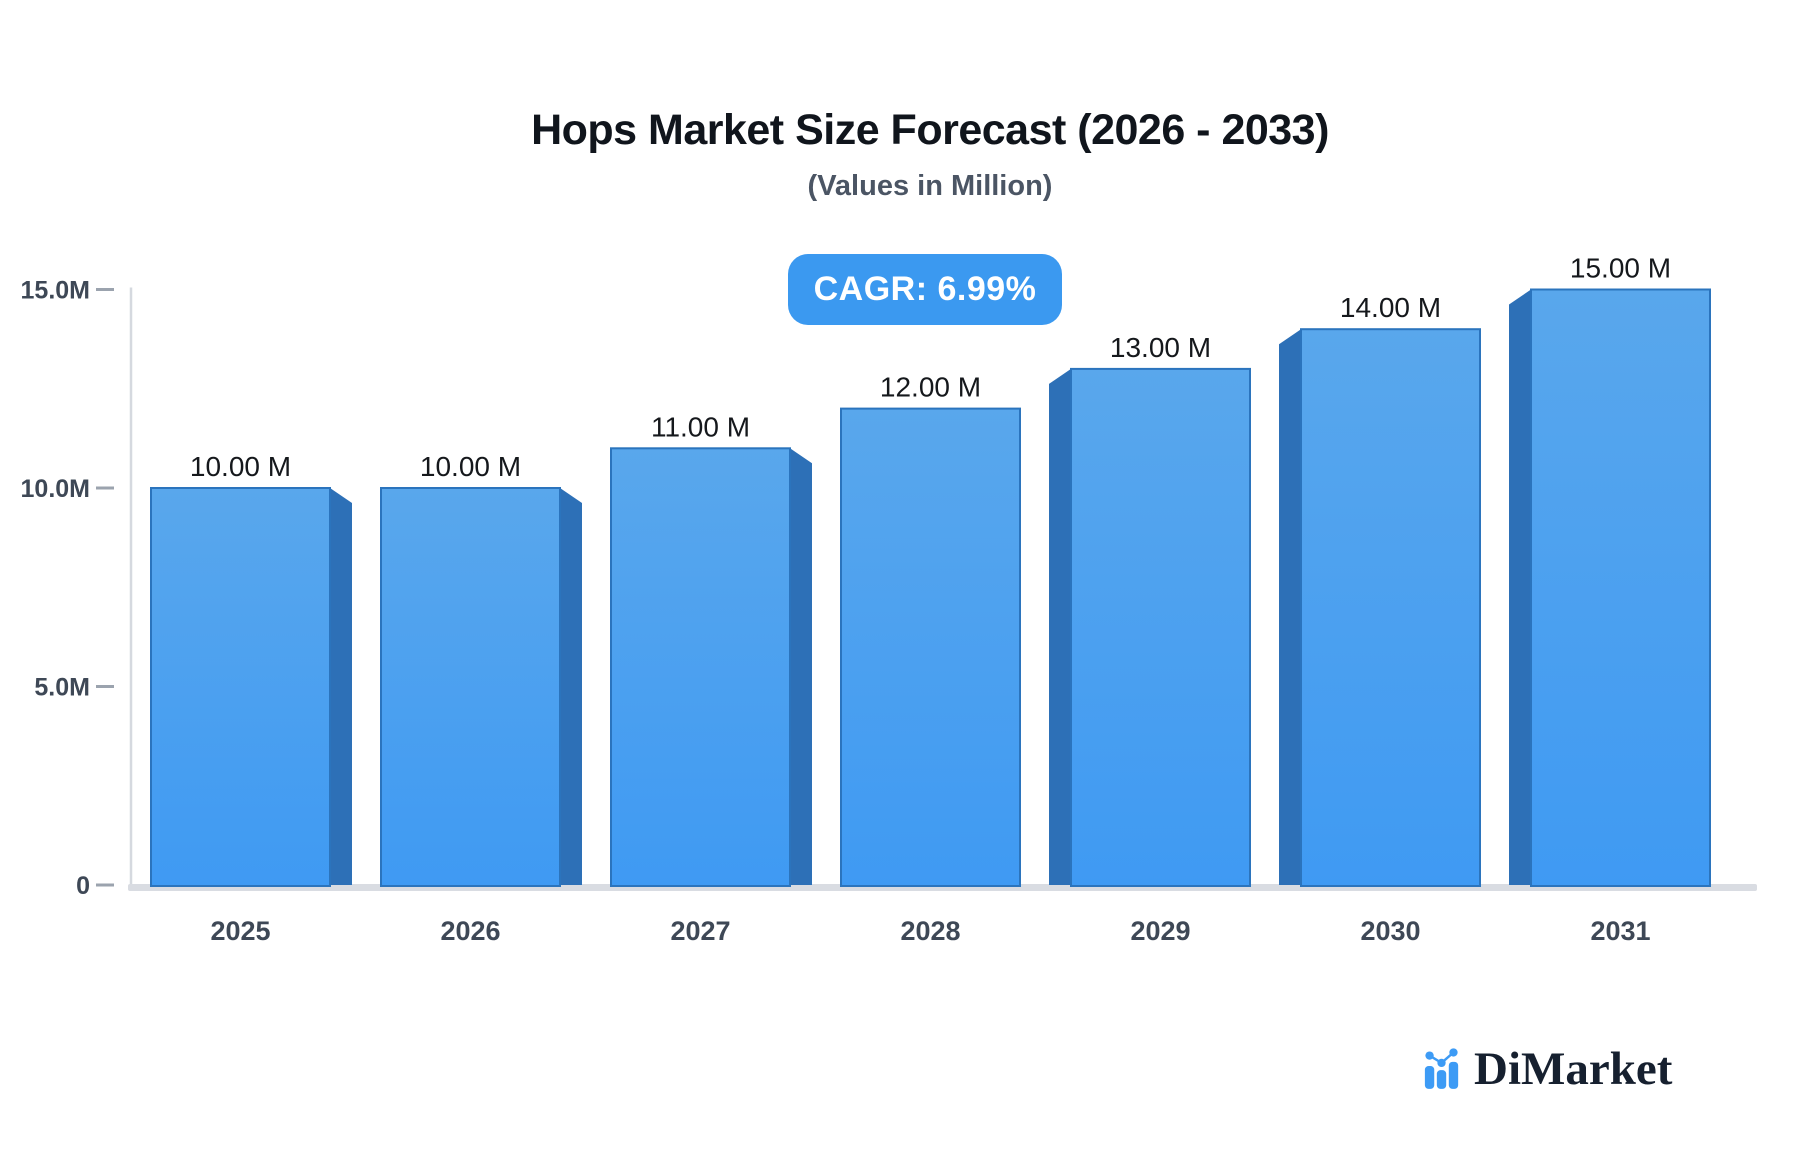 Image resolution: width=1800 pixels, height=1156 pixels. I want to click on bar-value-label: 15.00 M, so click(1620, 268).